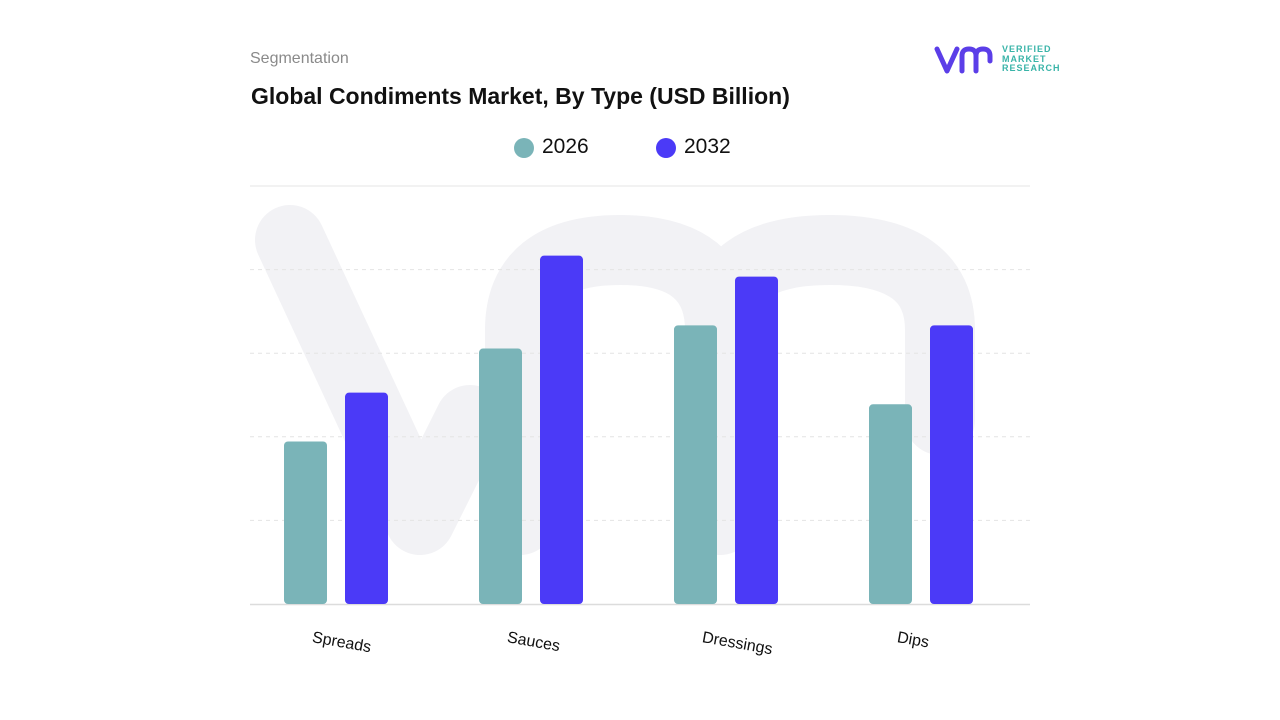 Image resolution: width=1280 pixels, height=720 pixels. Describe the element at coordinates (366, 498) in the screenshot. I see `bar-spreads-2032` at that location.